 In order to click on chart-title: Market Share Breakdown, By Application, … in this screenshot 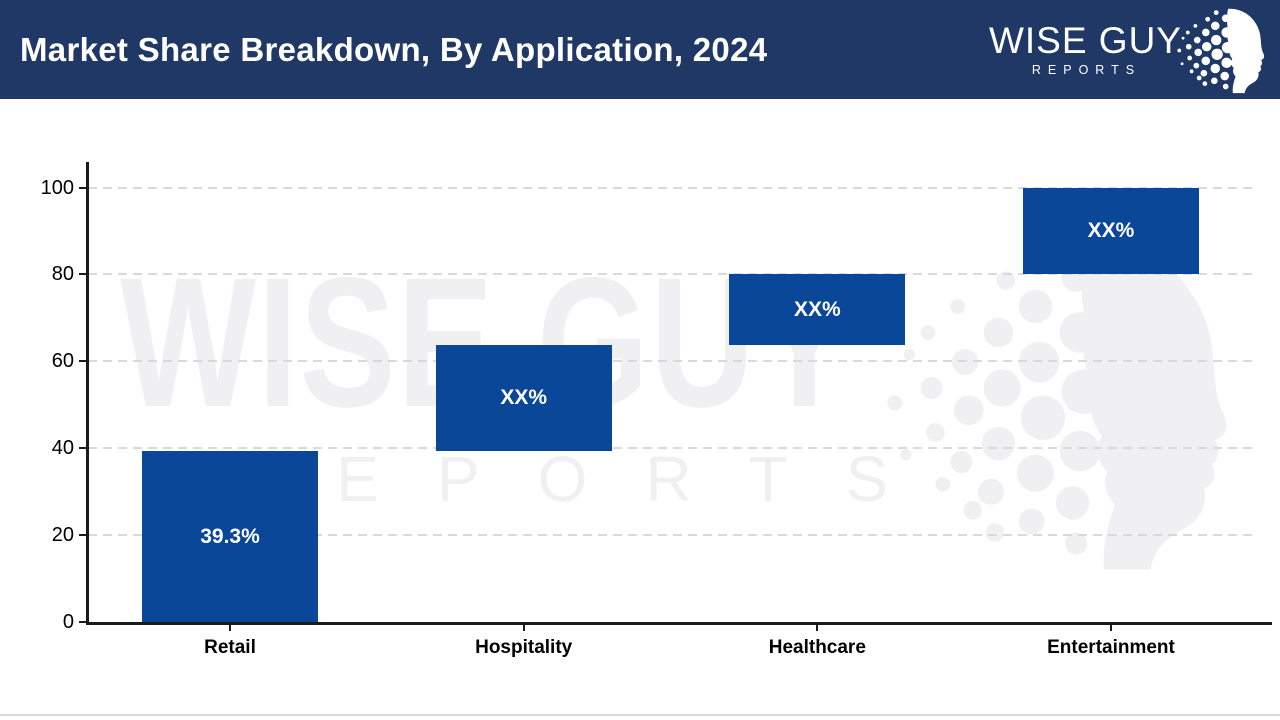, I will do `click(394, 49)`.